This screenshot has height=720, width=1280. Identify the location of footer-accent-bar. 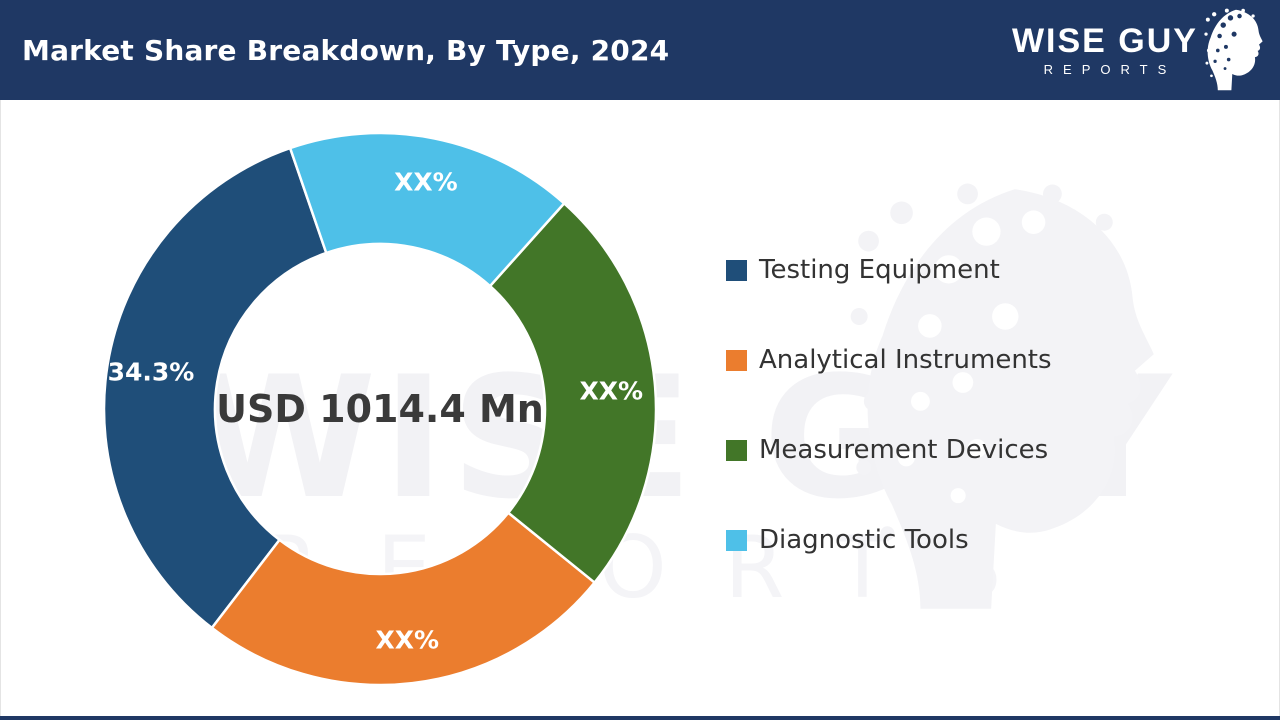
(640, 718).